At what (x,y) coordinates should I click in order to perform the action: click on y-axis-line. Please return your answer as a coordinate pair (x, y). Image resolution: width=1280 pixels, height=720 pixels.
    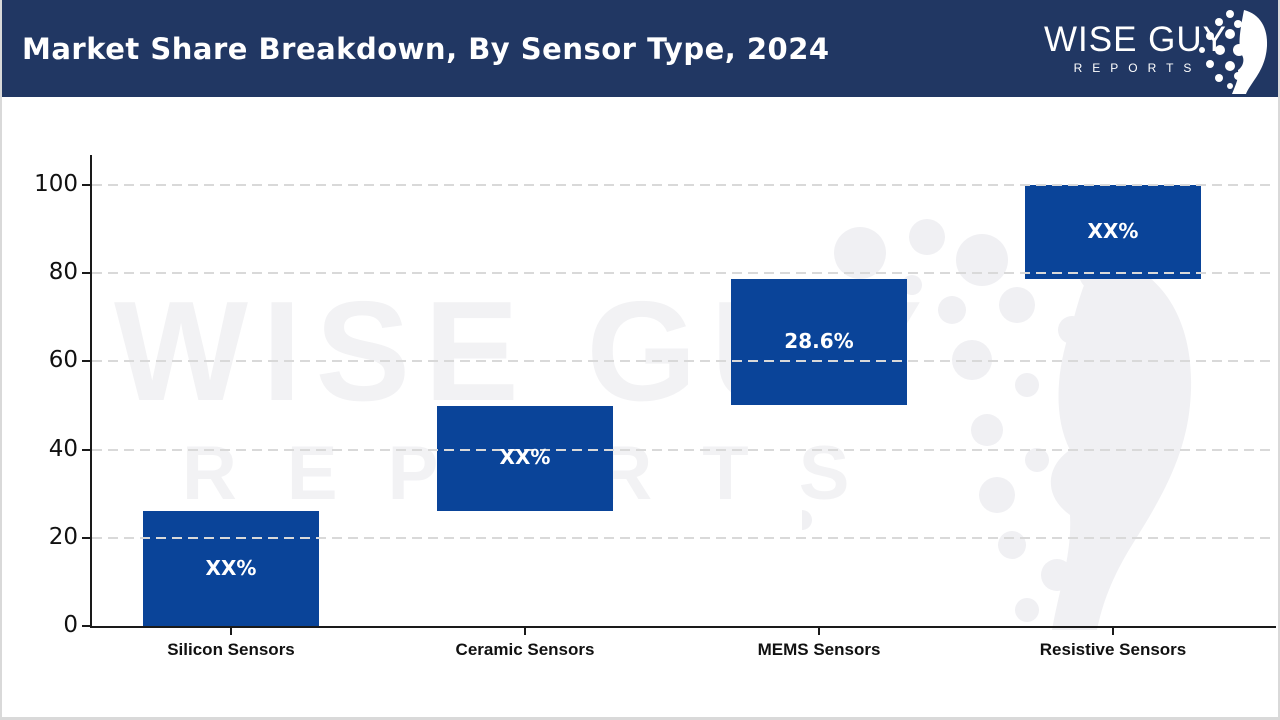
    Looking at the image, I should click on (91, 391).